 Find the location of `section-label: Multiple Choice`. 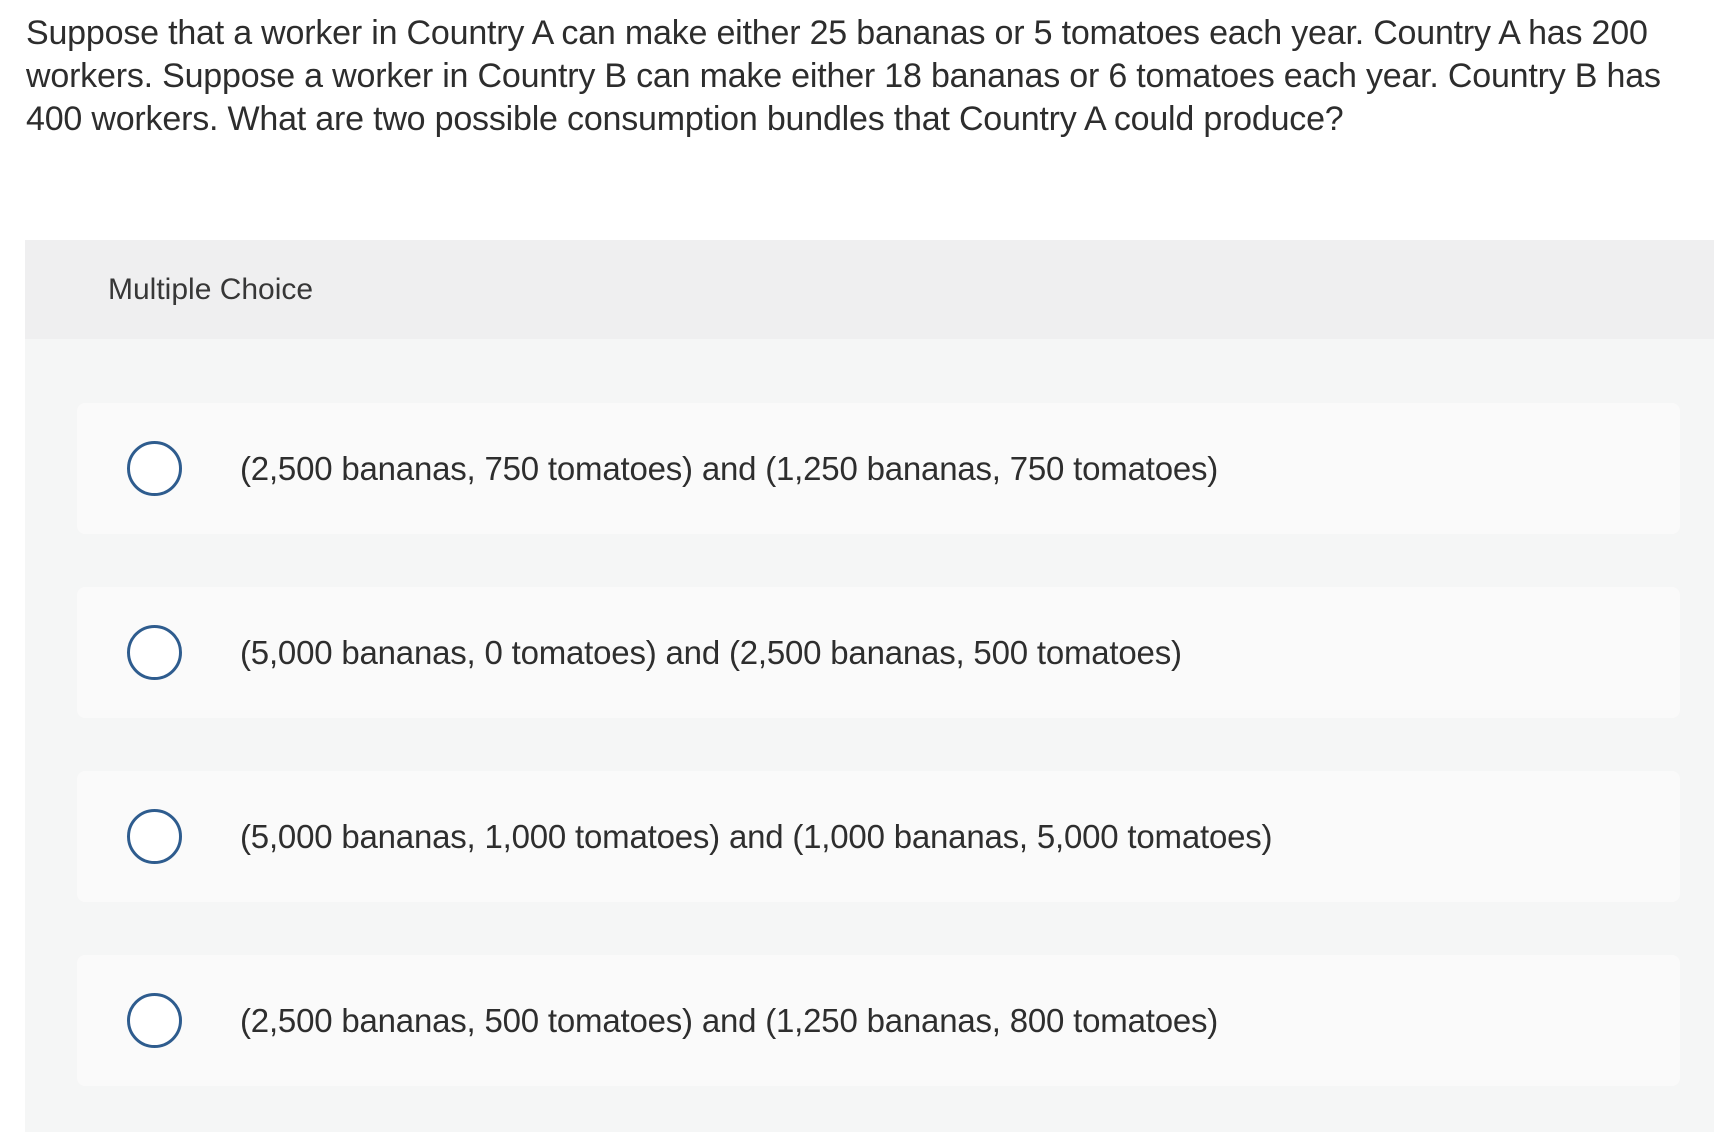

section-label: Multiple Choice is located at coordinates (211, 289).